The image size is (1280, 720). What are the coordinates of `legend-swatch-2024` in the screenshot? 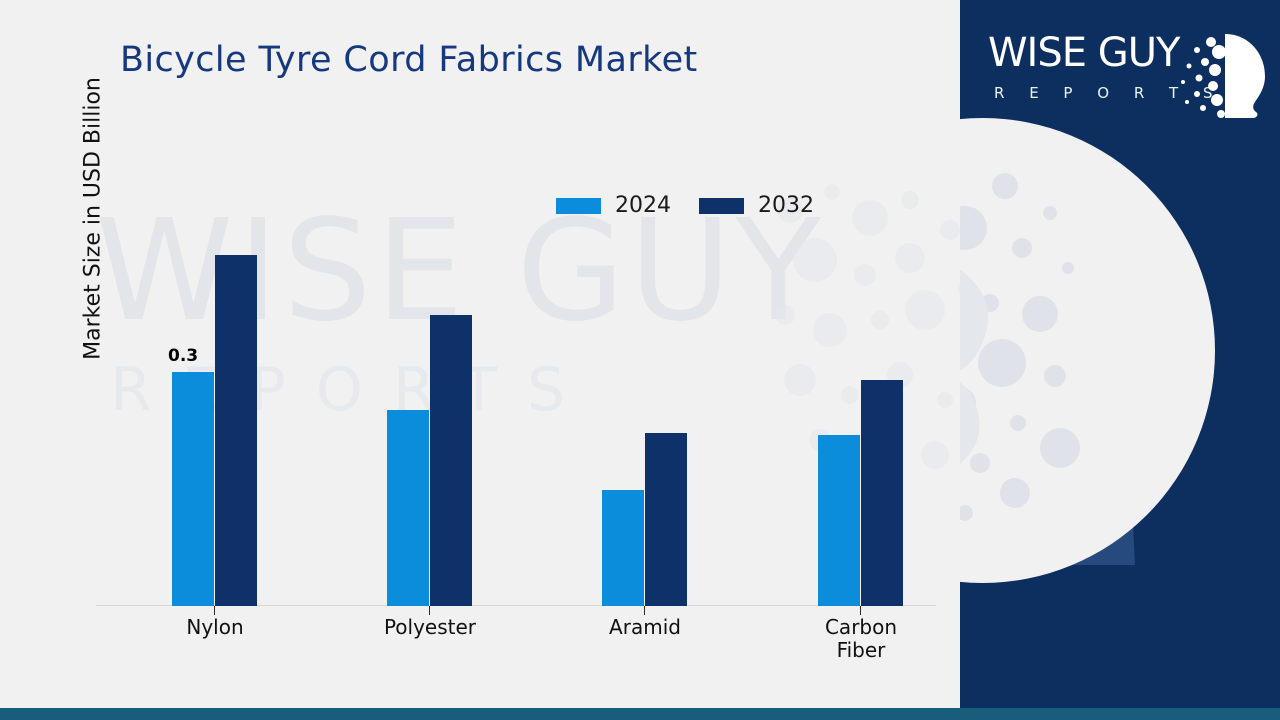 It's located at (578, 205).